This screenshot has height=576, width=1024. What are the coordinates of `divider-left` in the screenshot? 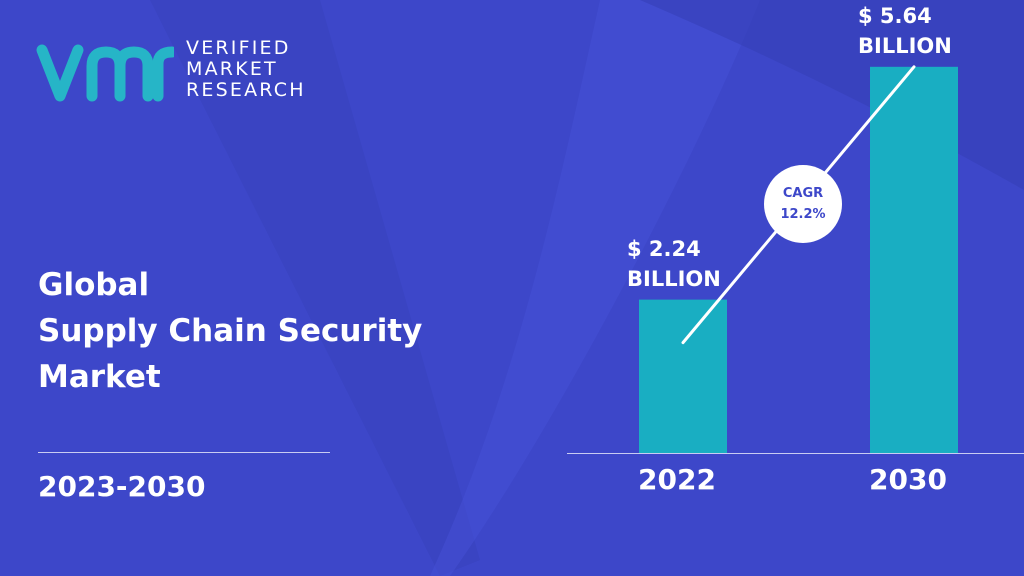 It's located at (184, 452).